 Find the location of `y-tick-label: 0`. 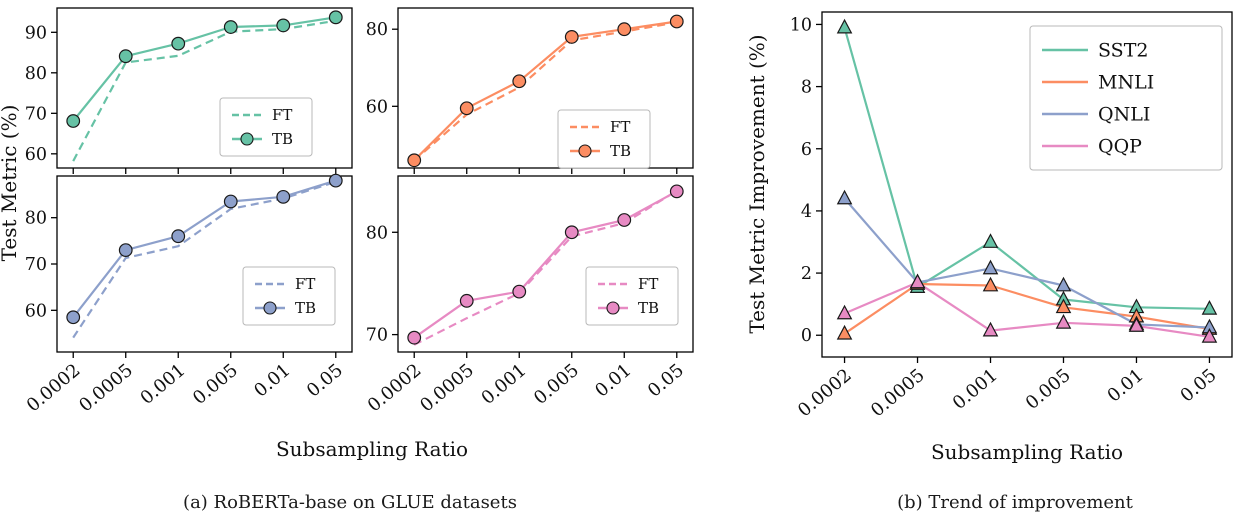

y-tick-label: 0 is located at coordinates (806, 336).